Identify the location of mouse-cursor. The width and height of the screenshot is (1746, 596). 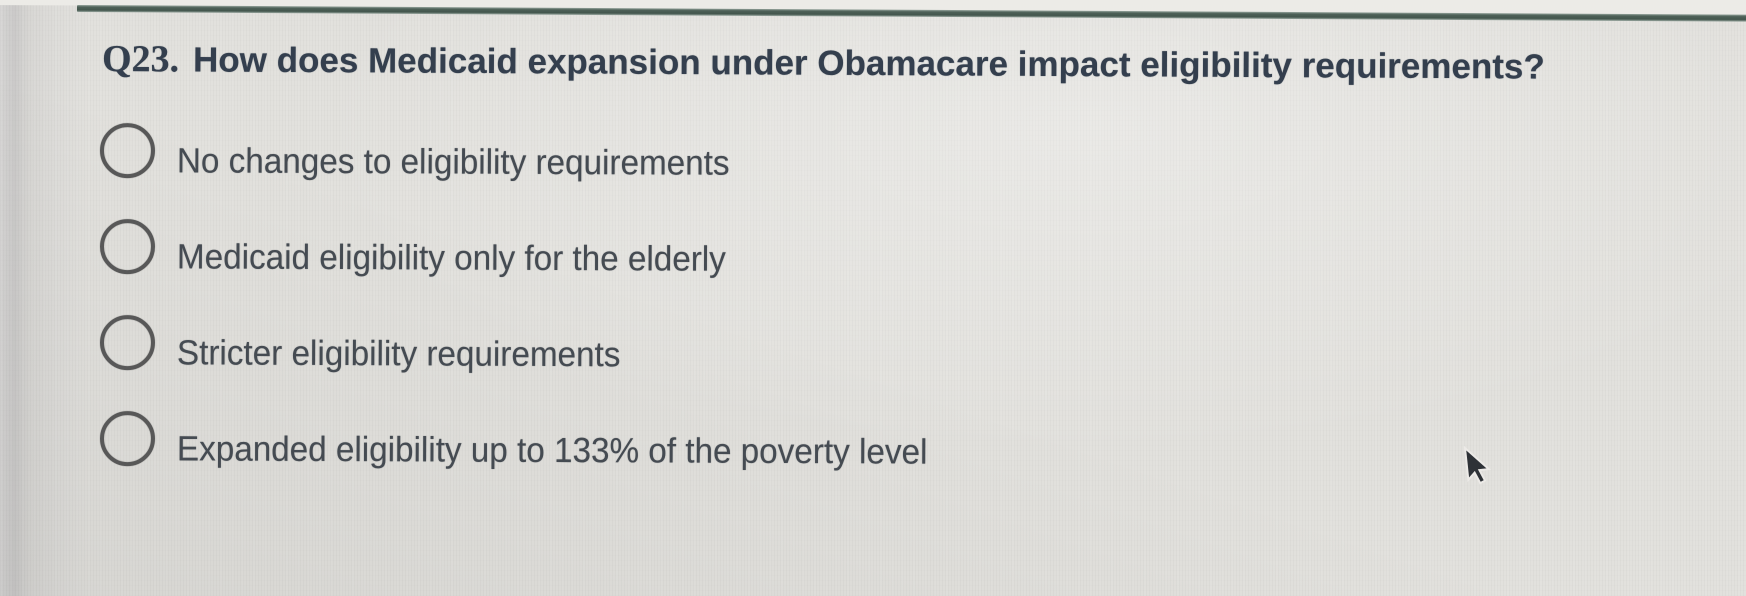
(1477, 465).